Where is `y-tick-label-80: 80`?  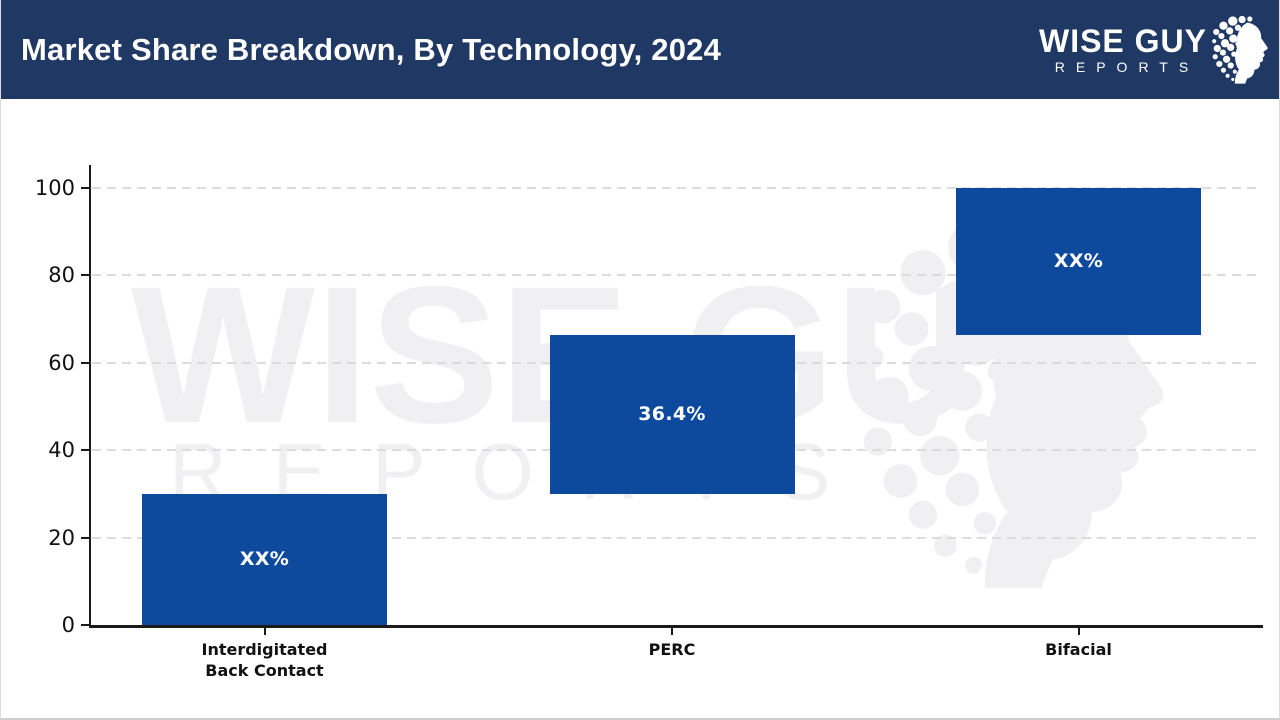
y-tick-label-80: 80 is located at coordinates (61, 275).